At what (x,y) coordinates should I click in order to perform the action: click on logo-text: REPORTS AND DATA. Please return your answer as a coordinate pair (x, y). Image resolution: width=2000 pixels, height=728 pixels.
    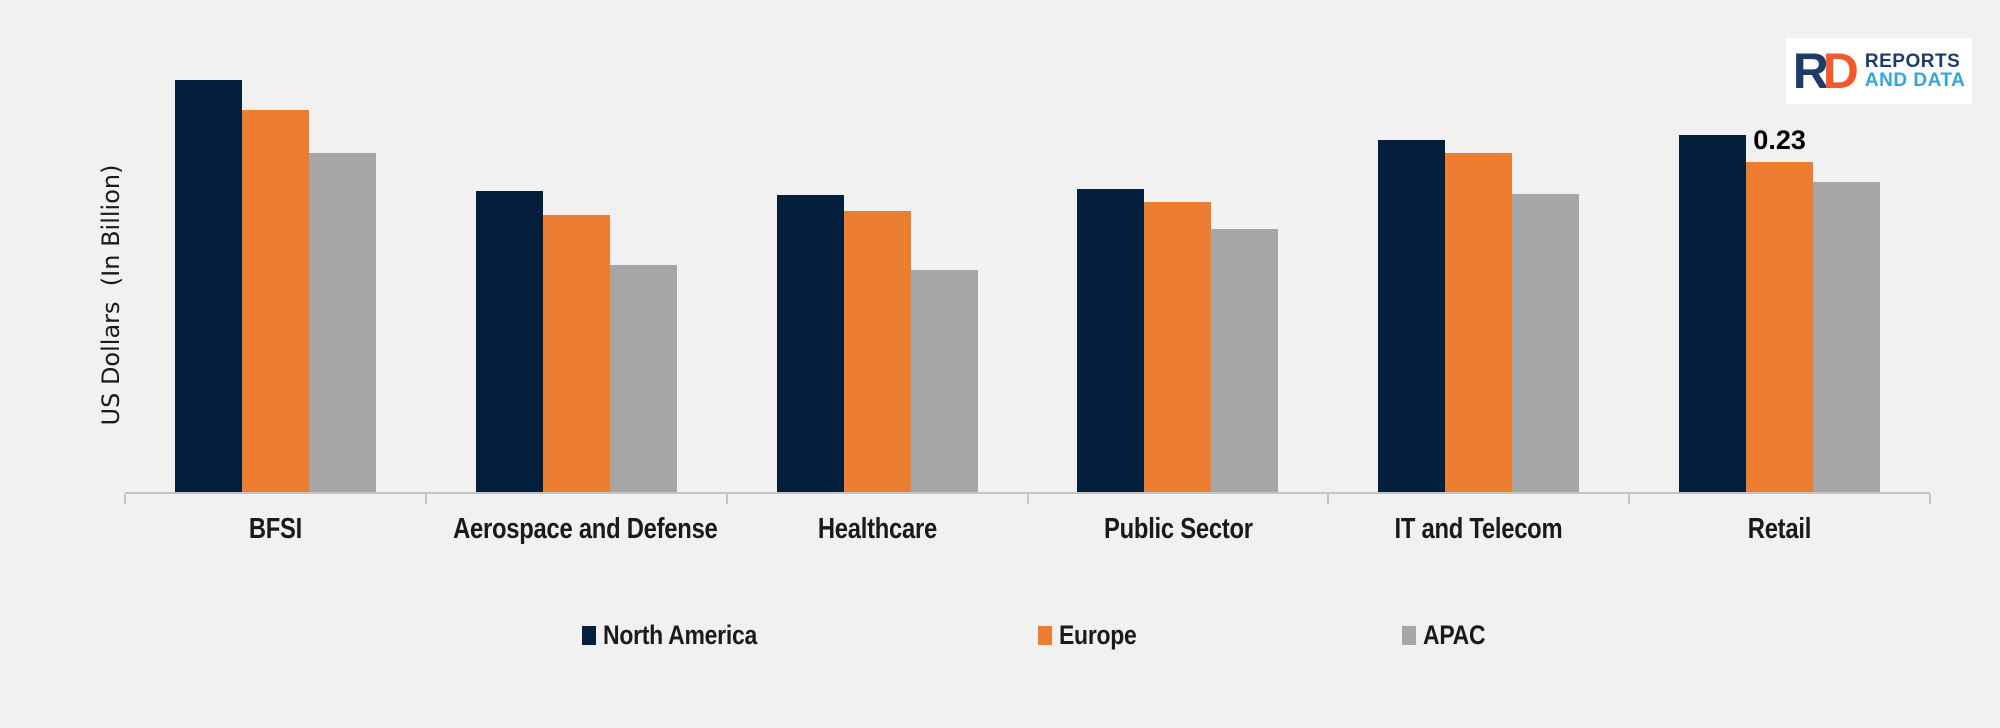
    Looking at the image, I should click on (1915, 71).